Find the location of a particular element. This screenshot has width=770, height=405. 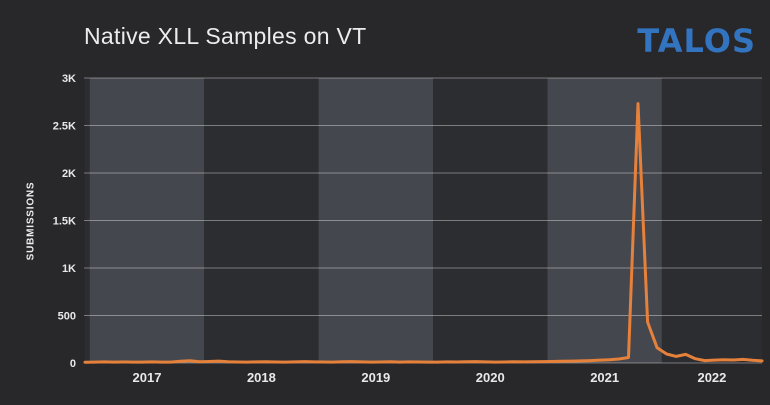

year-band-2019 is located at coordinates (376, 220).